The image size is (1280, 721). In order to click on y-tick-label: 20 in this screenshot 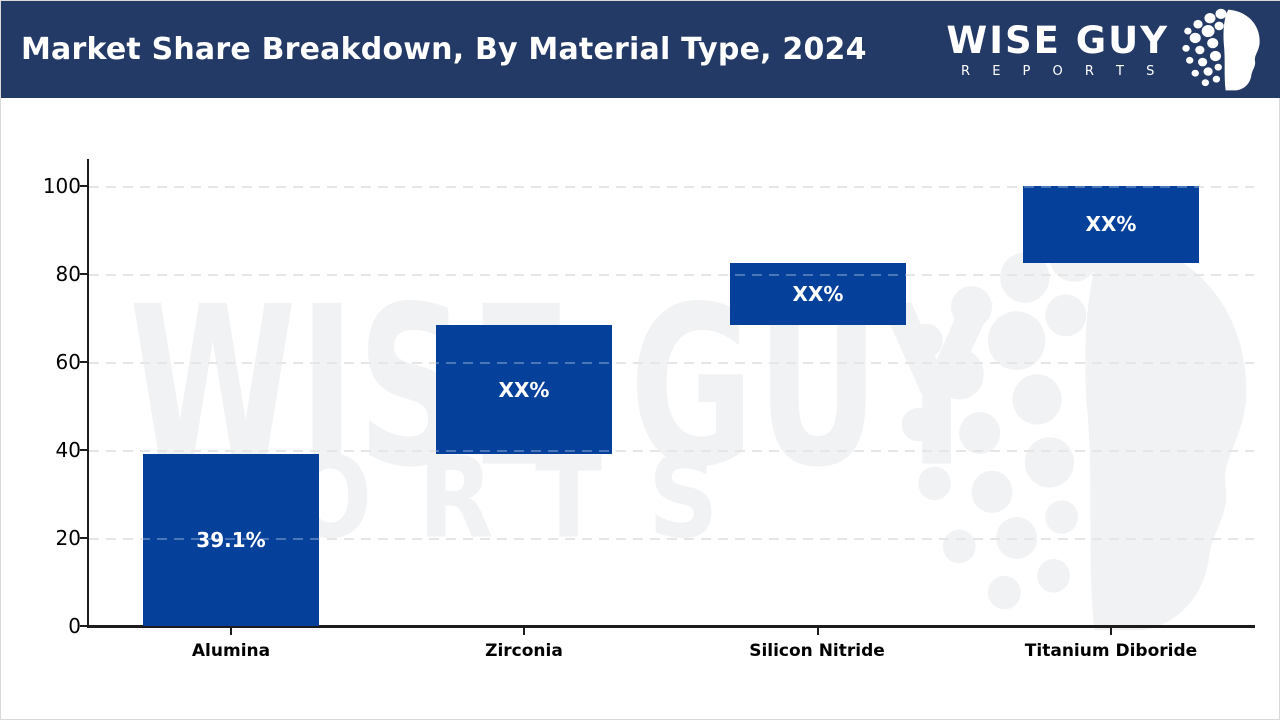, I will do `click(68, 538)`.